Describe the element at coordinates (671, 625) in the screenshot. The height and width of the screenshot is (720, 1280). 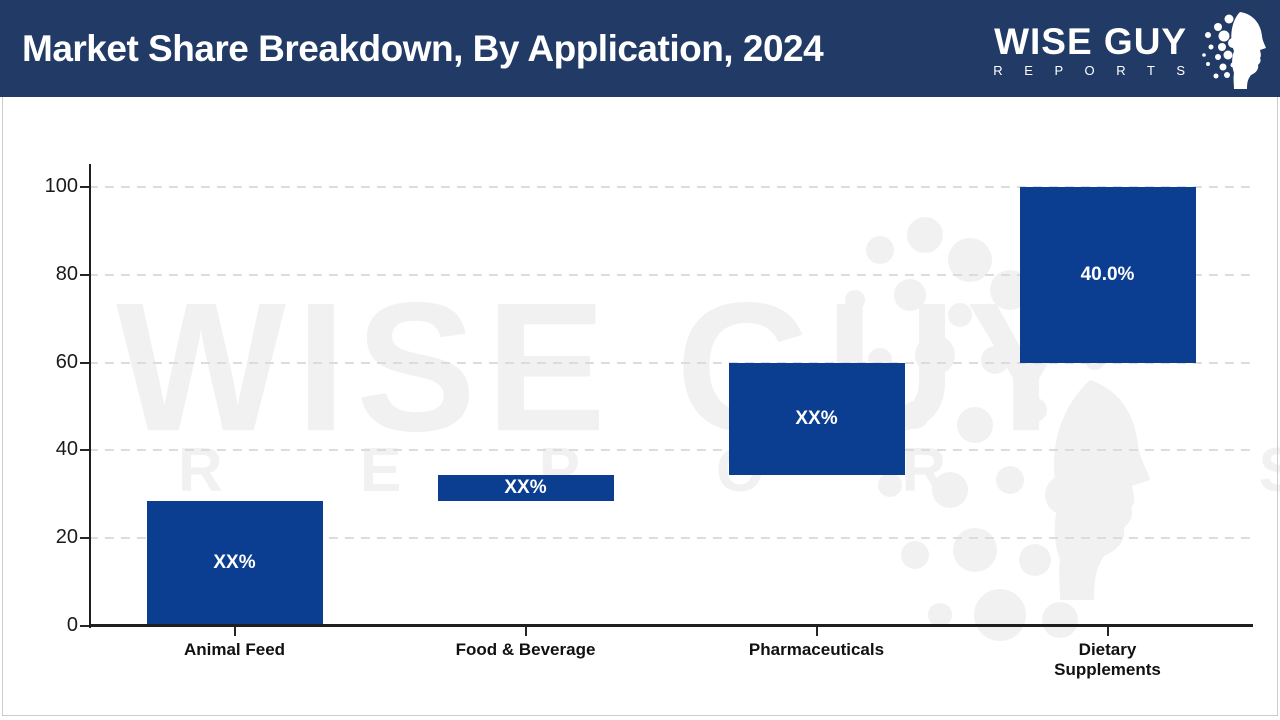
I see `x-axis-line` at that location.